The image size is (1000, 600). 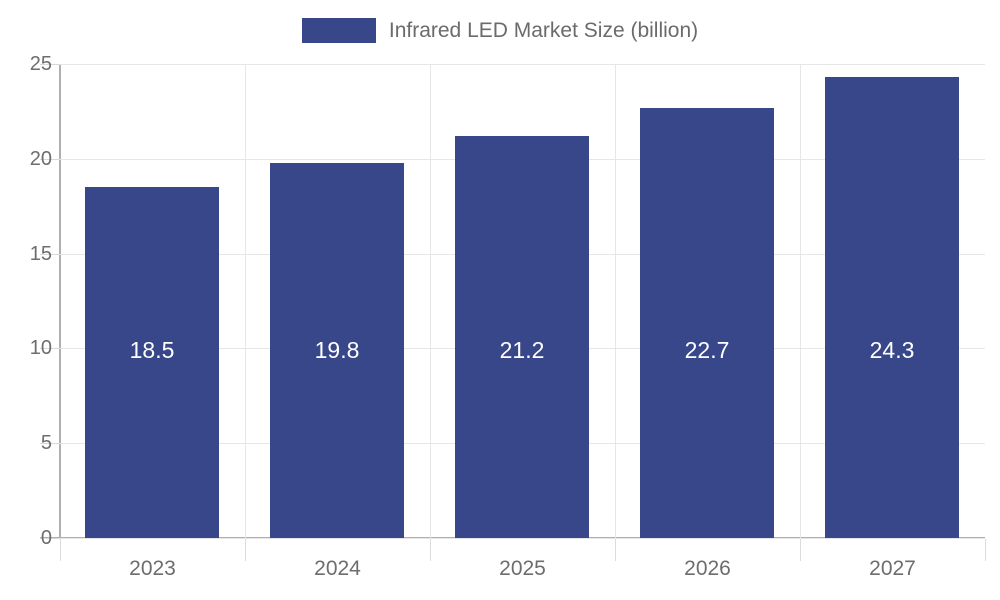 I want to click on y-tick-label: 10, so click(x=40, y=348).